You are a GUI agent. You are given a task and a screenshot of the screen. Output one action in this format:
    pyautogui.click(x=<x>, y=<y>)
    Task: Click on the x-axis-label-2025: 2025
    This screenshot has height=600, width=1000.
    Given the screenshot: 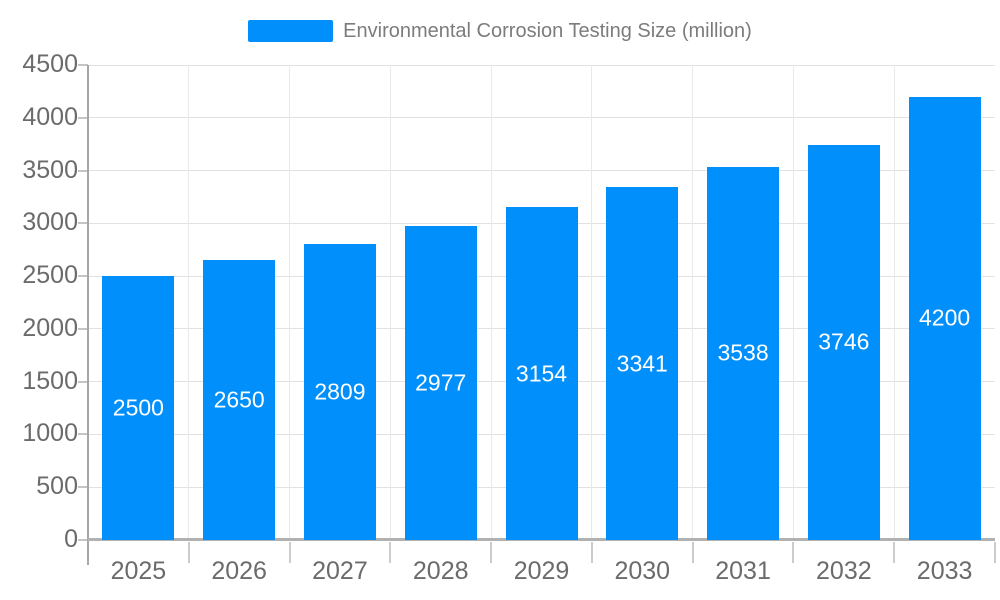 What is the action you would take?
    pyautogui.click(x=138, y=571)
    